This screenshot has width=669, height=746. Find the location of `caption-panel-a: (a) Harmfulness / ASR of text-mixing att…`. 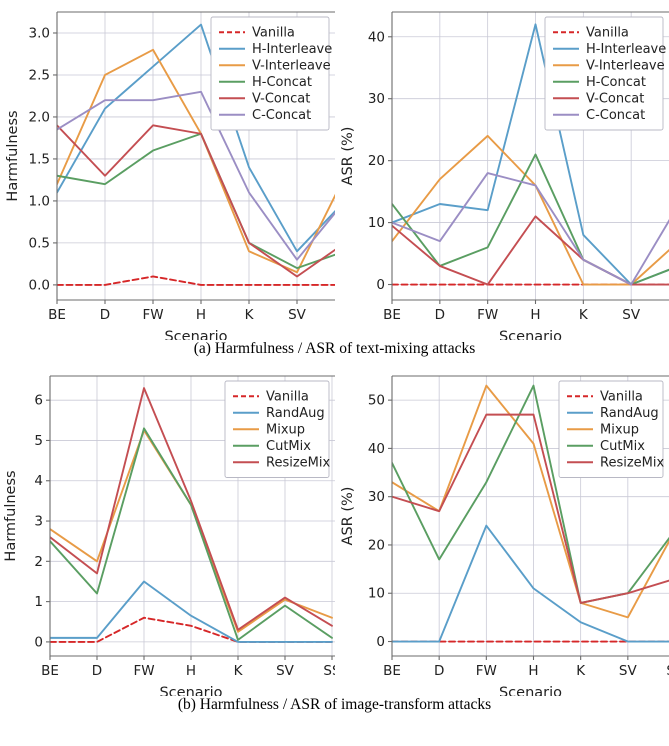

caption-panel-a: (a) Harmfulness / ASR of text-mixing att… is located at coordinates (334, 348).